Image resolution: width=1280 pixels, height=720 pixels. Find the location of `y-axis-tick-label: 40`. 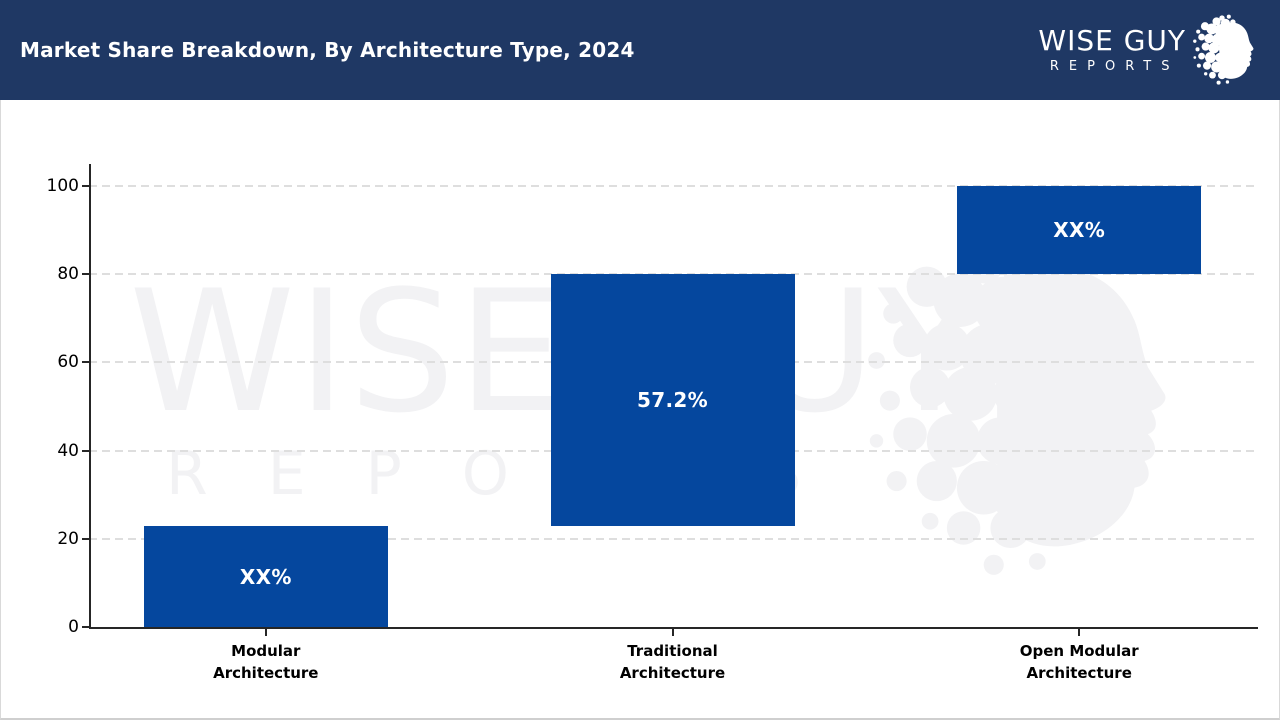

y-axis-tick-label: 40 is located at coordinates (68, 450).